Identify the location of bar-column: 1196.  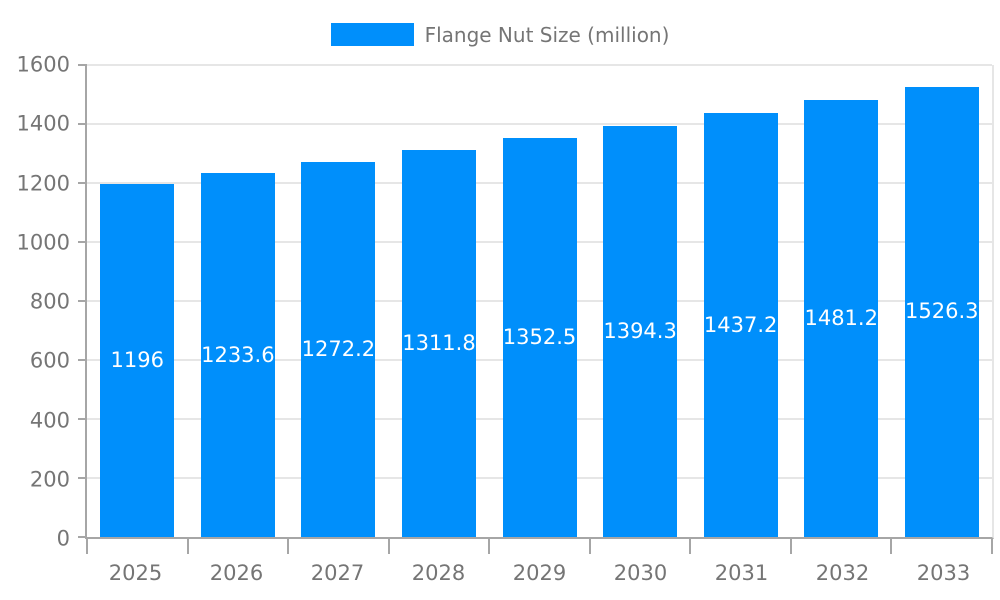
(137, 301).